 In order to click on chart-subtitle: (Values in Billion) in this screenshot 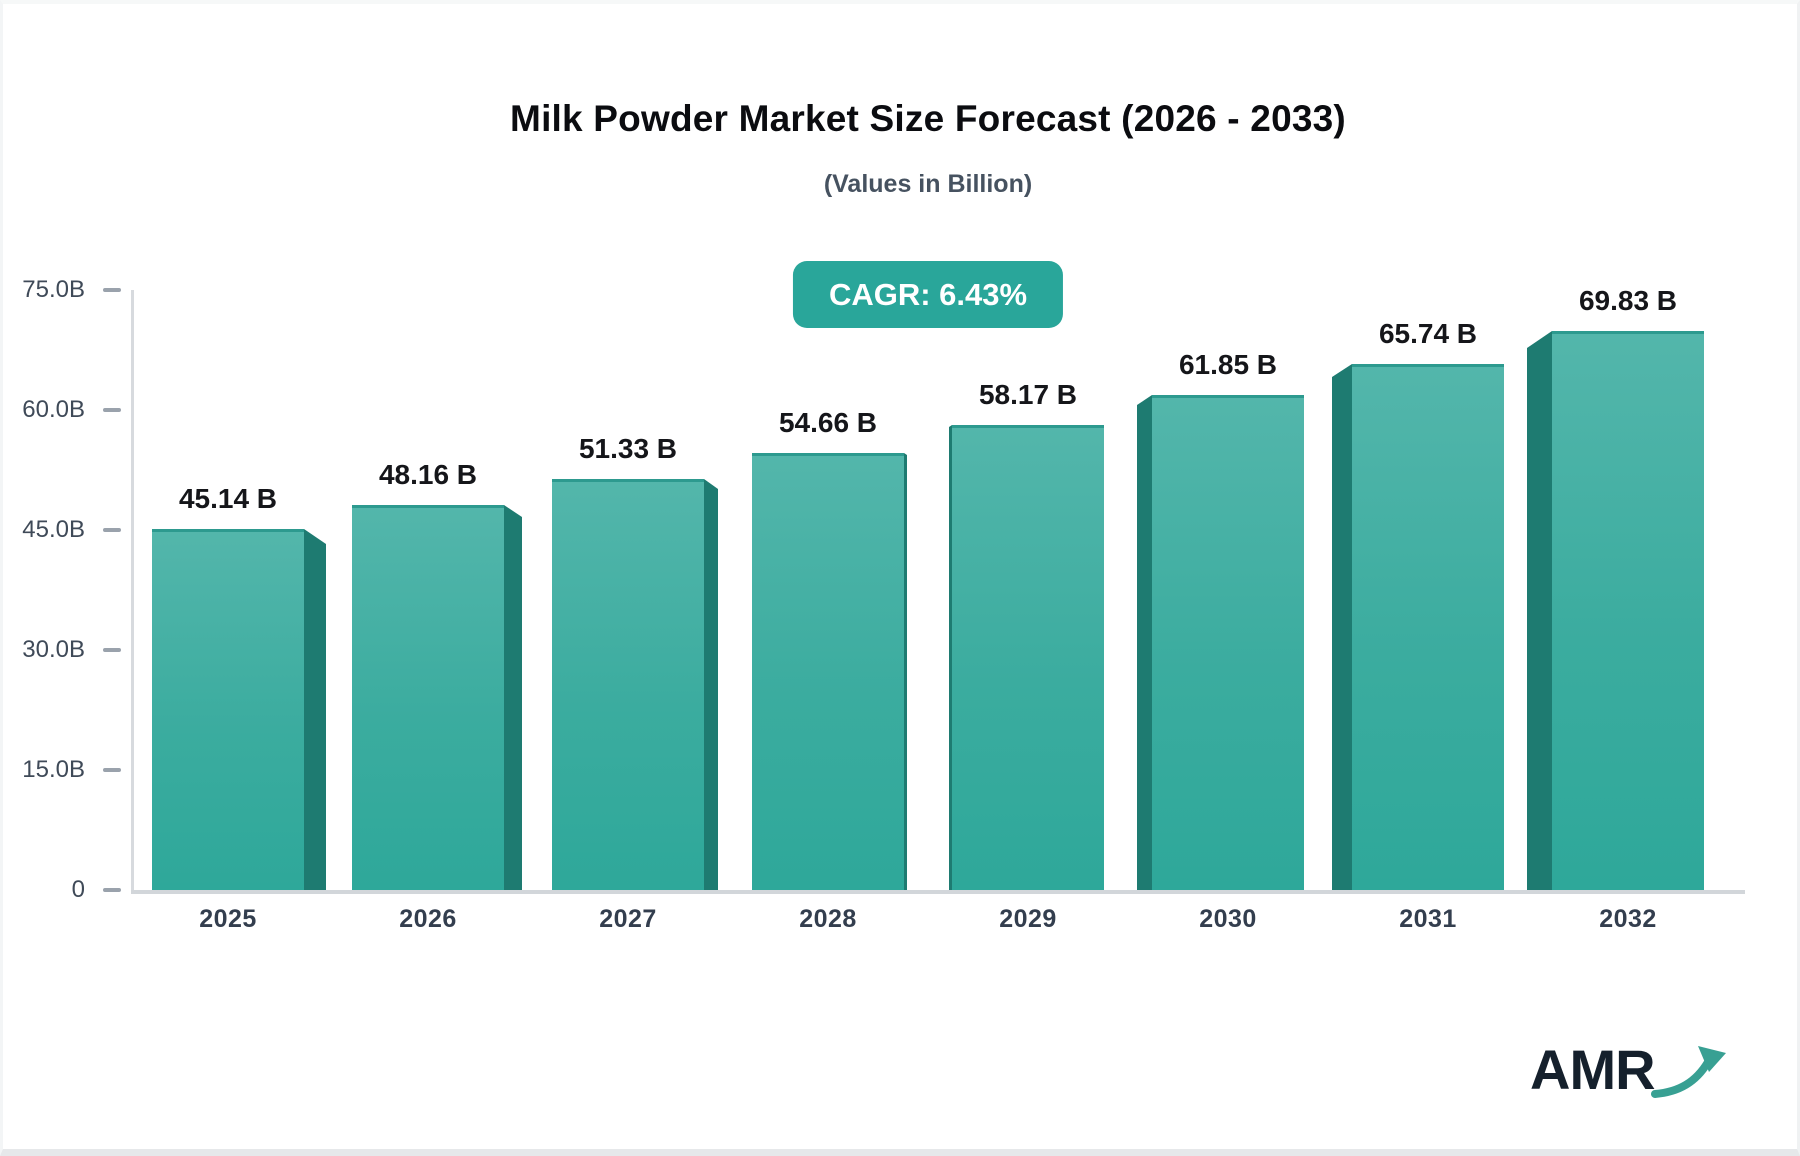, I will do `click(928, 184)`.